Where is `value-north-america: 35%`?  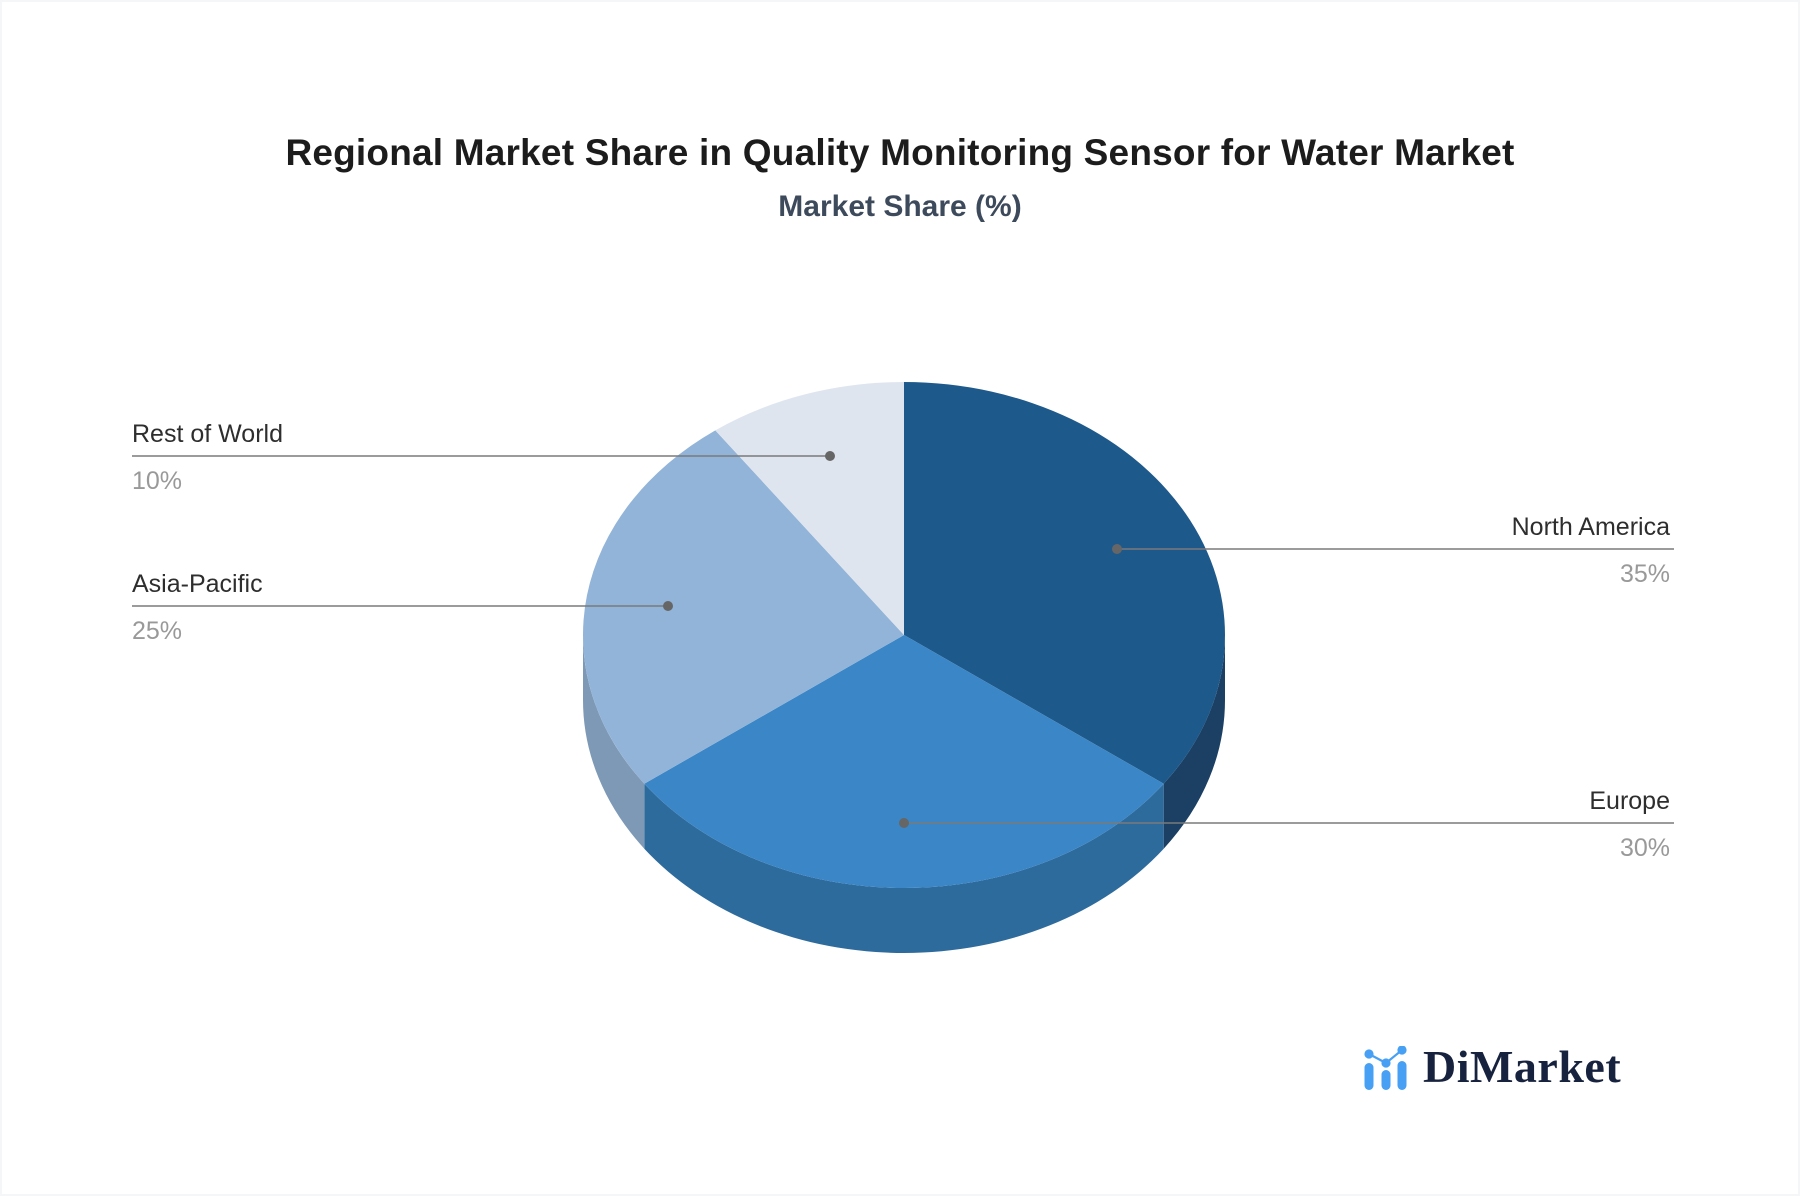
value-north-america: 35% is located at coordinates (1644, 574).